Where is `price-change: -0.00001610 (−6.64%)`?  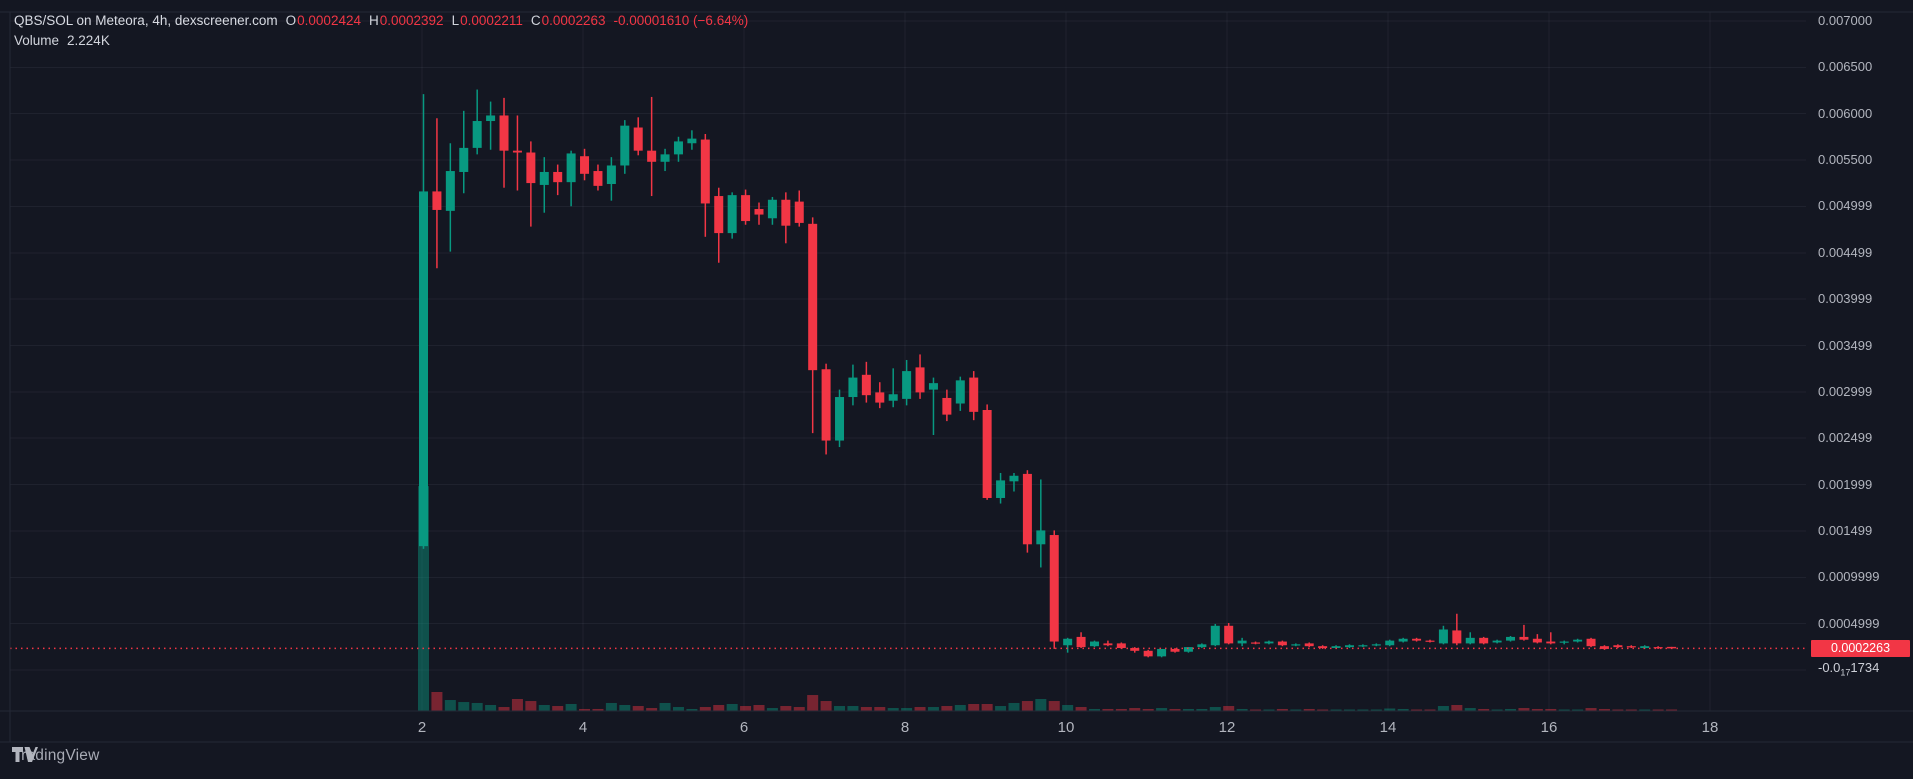 price-change: -0.00001610 (−6.64%) is located at coordinates (681, 20).